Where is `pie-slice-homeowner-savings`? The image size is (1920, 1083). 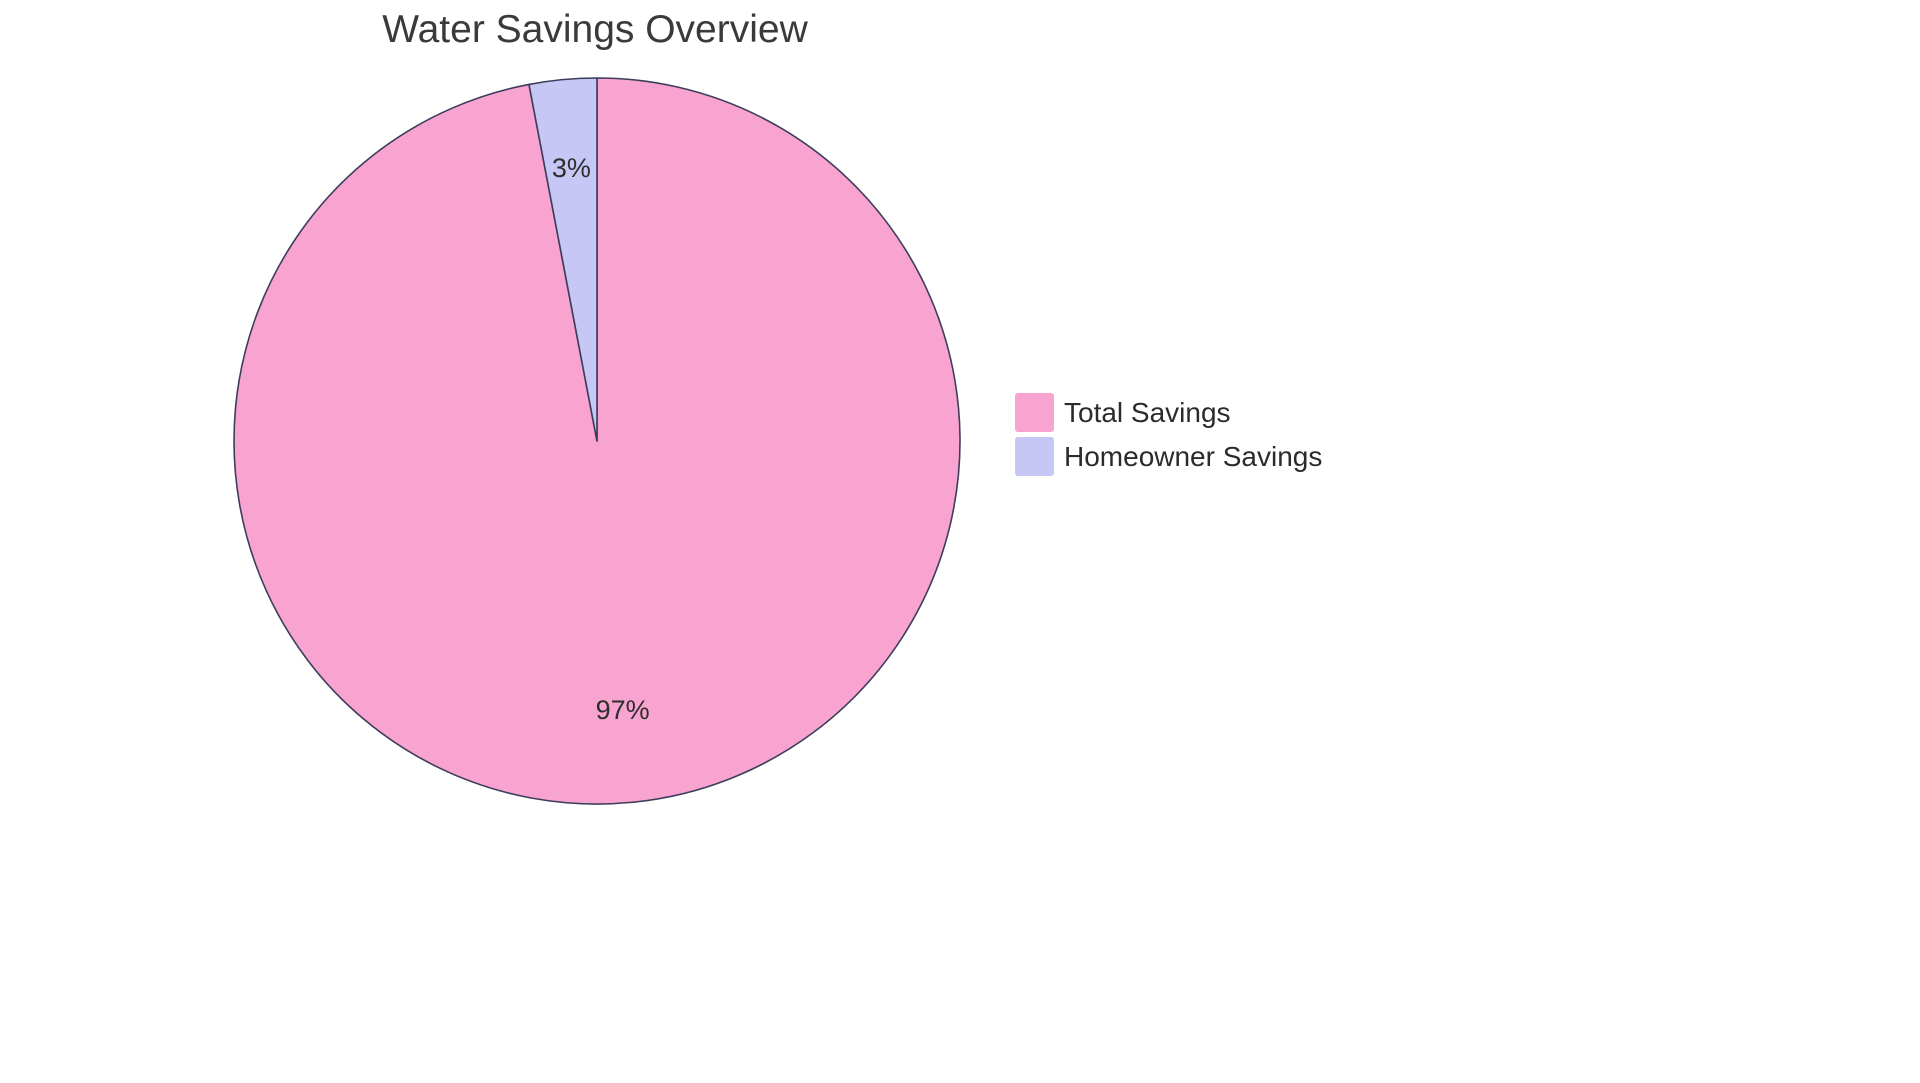
pie-slice-homeowner-savings is located at coordinates (563, 259).